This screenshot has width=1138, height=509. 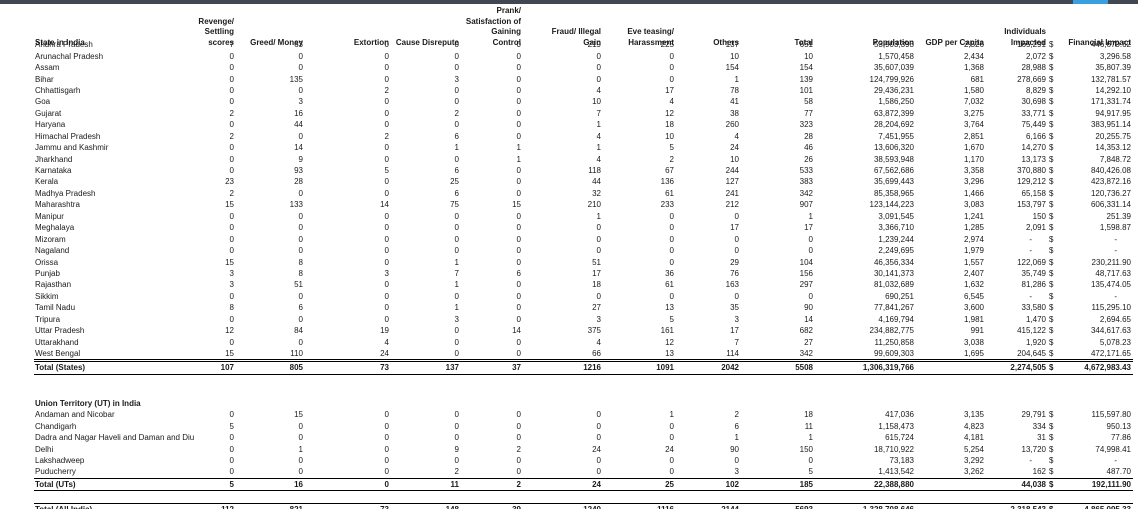 What do you see at coordinates (806, 205) in the screenshot?
I see `cell-total: 907` at bounding box center [806, 205].